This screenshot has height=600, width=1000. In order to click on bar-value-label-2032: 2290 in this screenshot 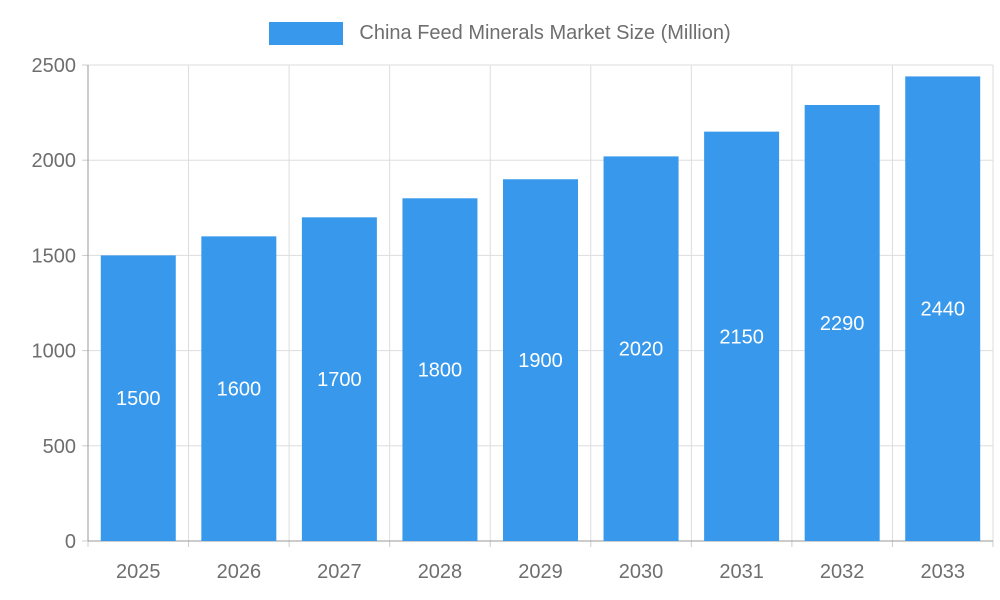, I will do `click(842, 324)`.